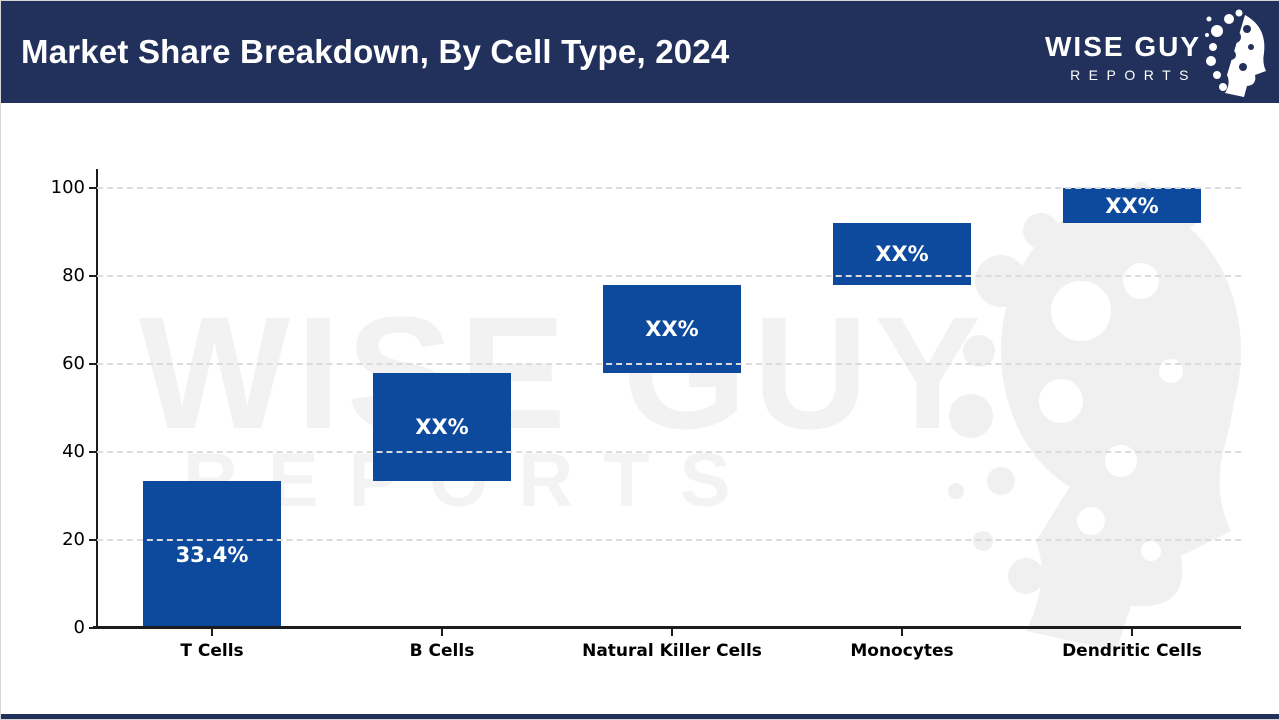 The width and height of the screenshot is (1280, 720). Describe the element at coordinates (73, 363) in the screenshot. I see `y-tick-label-60: 60` at that location.